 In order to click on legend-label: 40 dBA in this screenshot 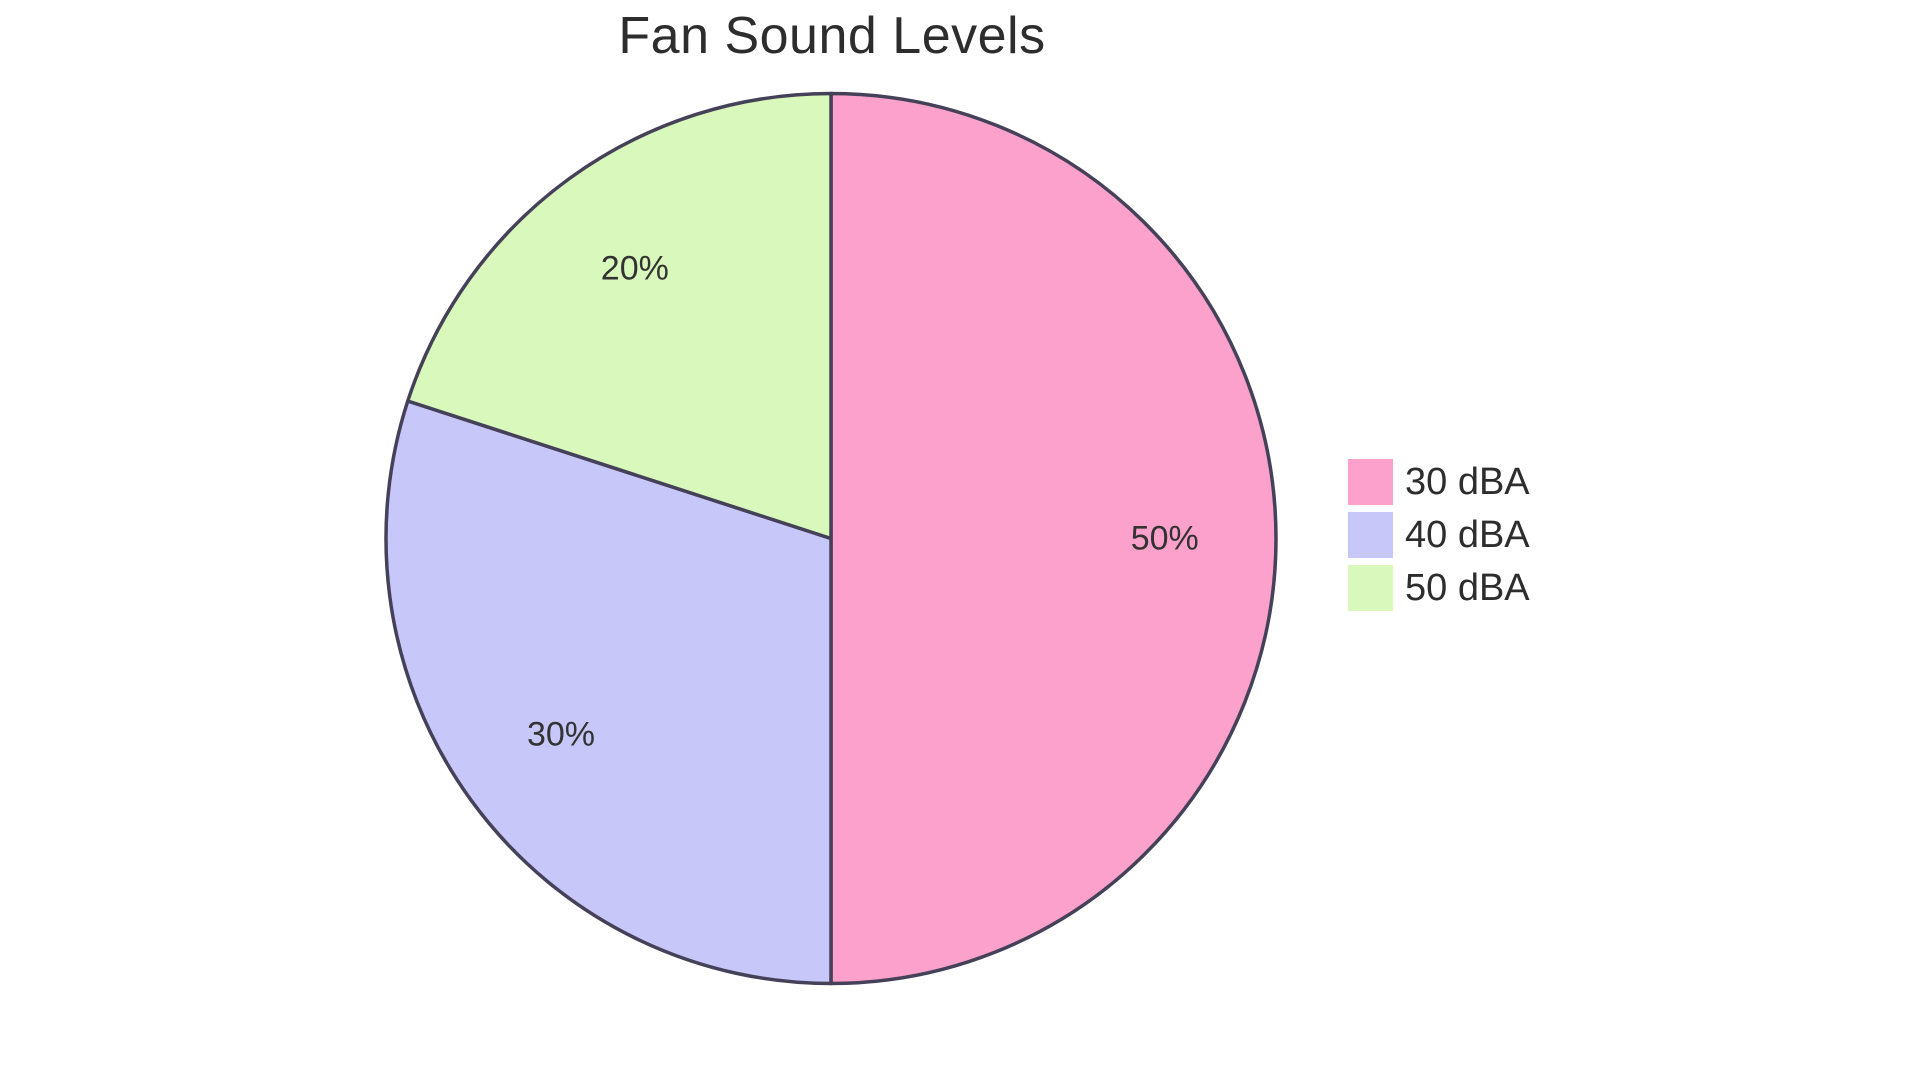, I will do `click(1467, 535)`.